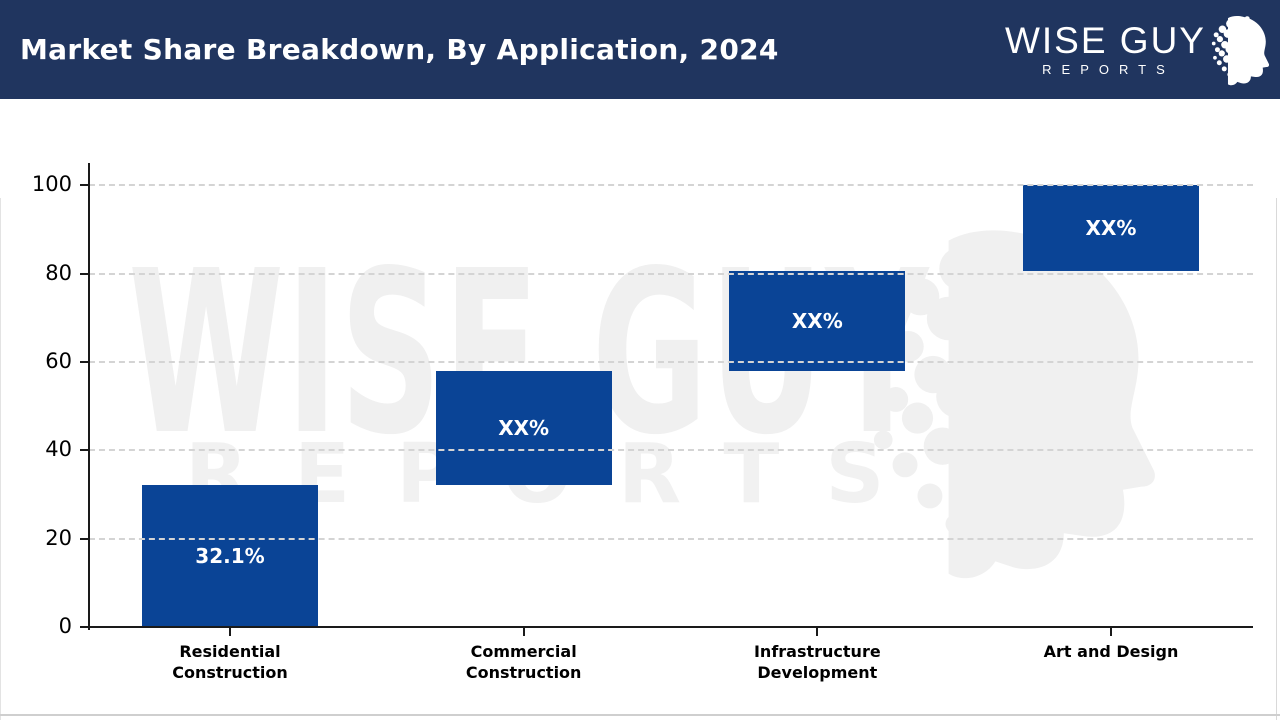 This screenshot has height=720, width=1280. I want to click on y-axis-line, so click(89, 396).